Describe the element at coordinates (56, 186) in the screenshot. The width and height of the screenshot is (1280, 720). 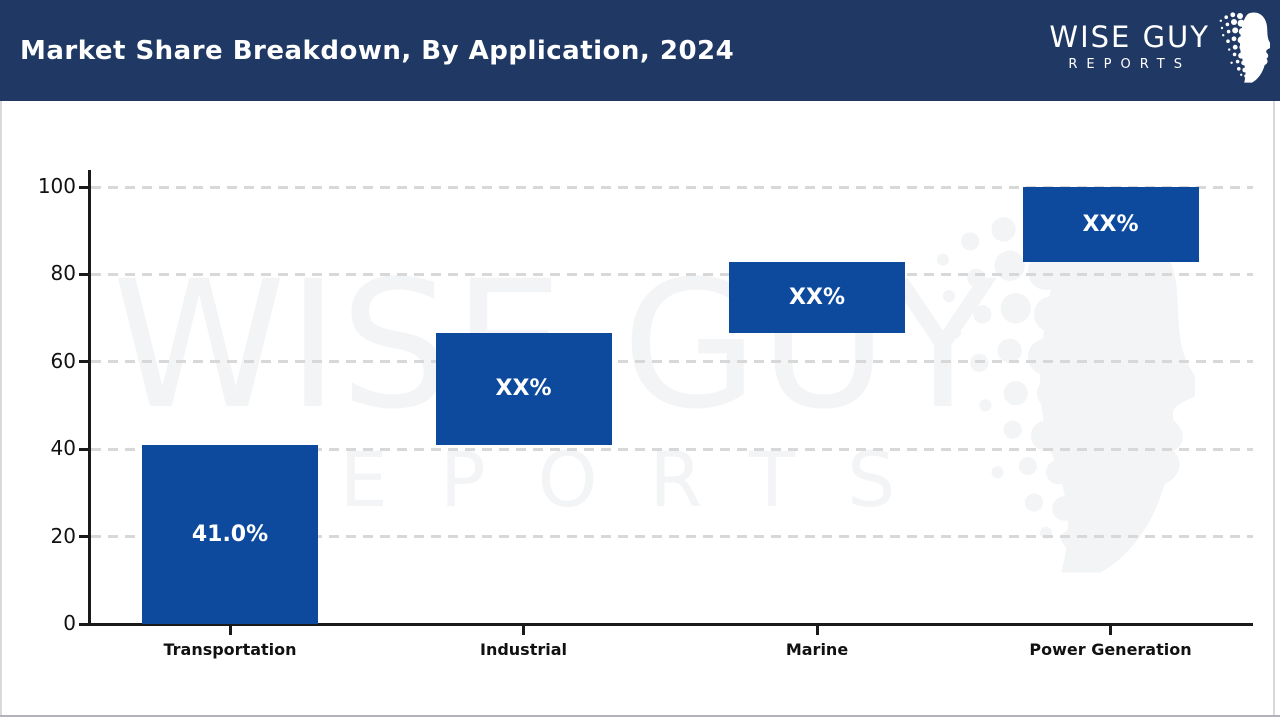
I see `y-axis-label-100: 100` at that location.